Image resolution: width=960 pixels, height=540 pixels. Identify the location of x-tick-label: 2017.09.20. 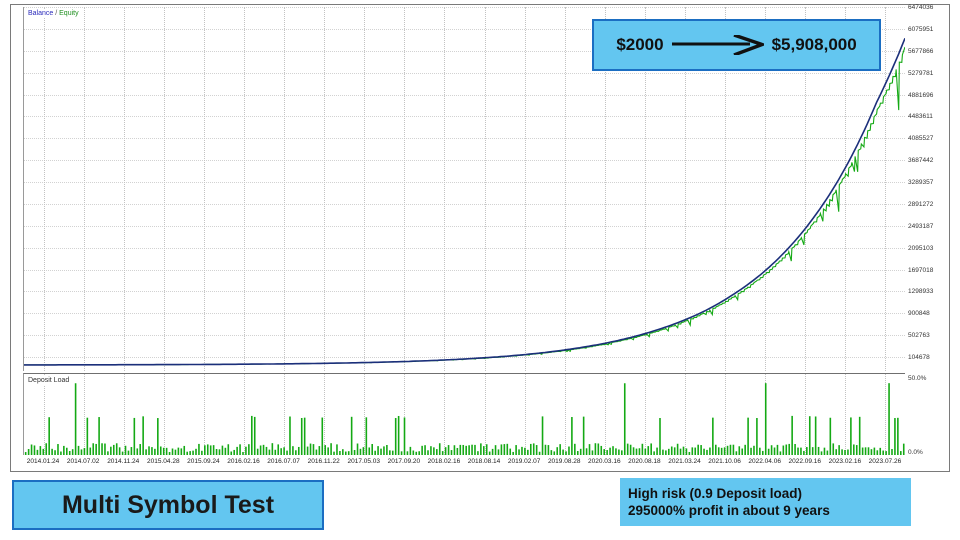
(404, 461).